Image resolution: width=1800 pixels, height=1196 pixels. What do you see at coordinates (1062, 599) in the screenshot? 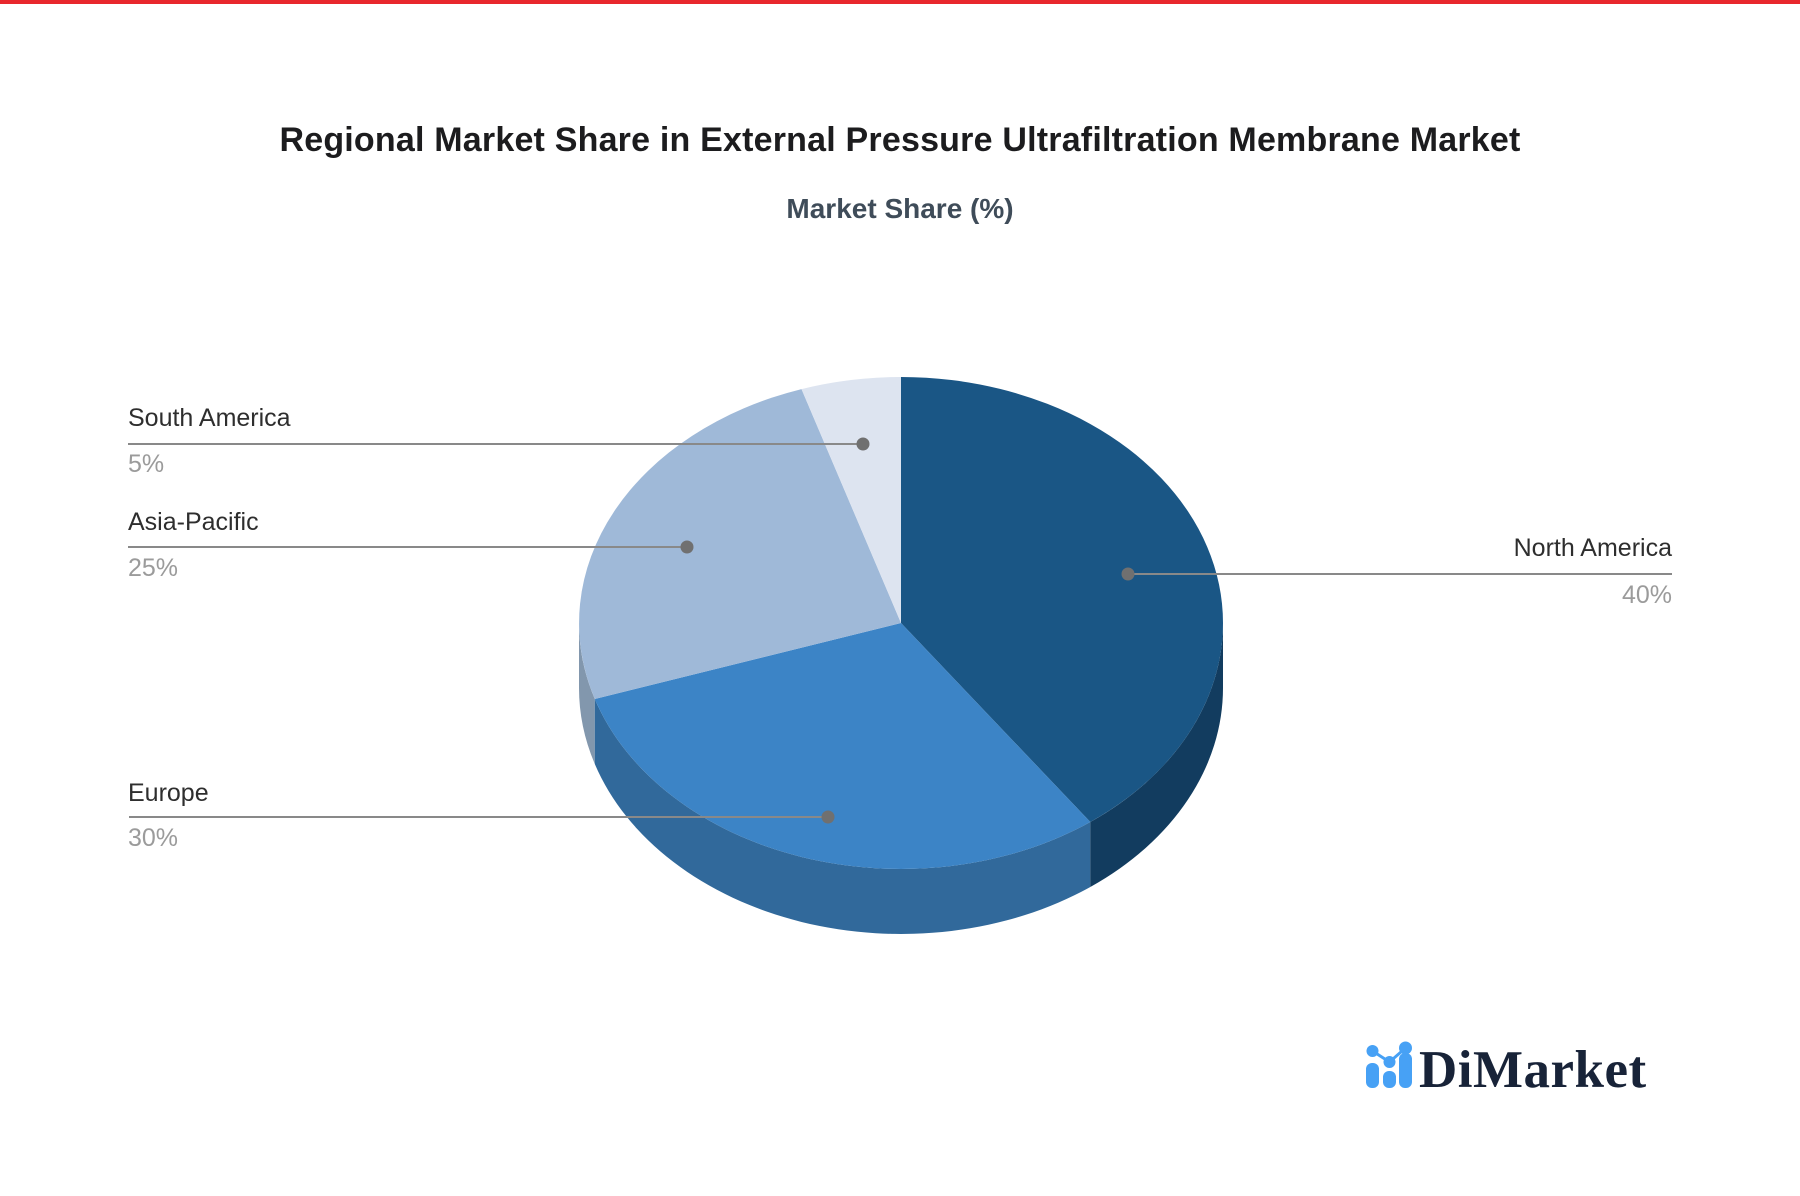
I see `pie-slice-north-america` at bounding box center [1062, 599].